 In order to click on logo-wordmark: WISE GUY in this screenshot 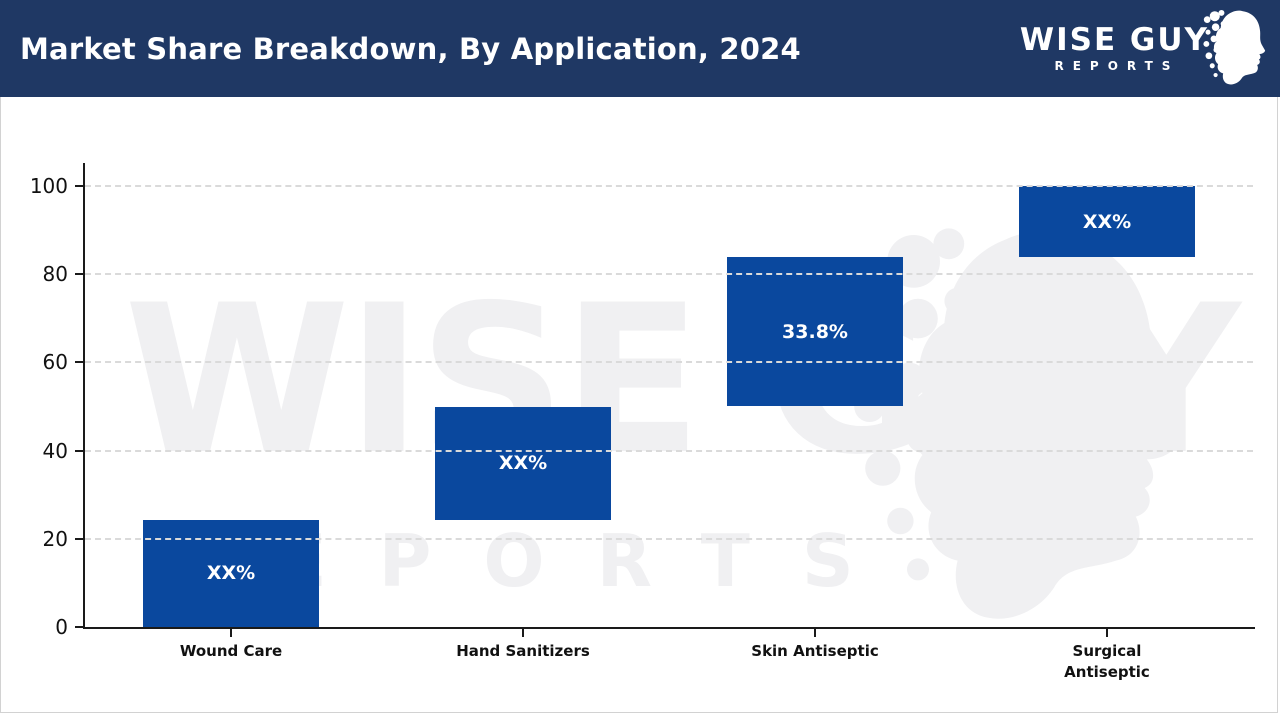, I will do `click(1114, 40)`.